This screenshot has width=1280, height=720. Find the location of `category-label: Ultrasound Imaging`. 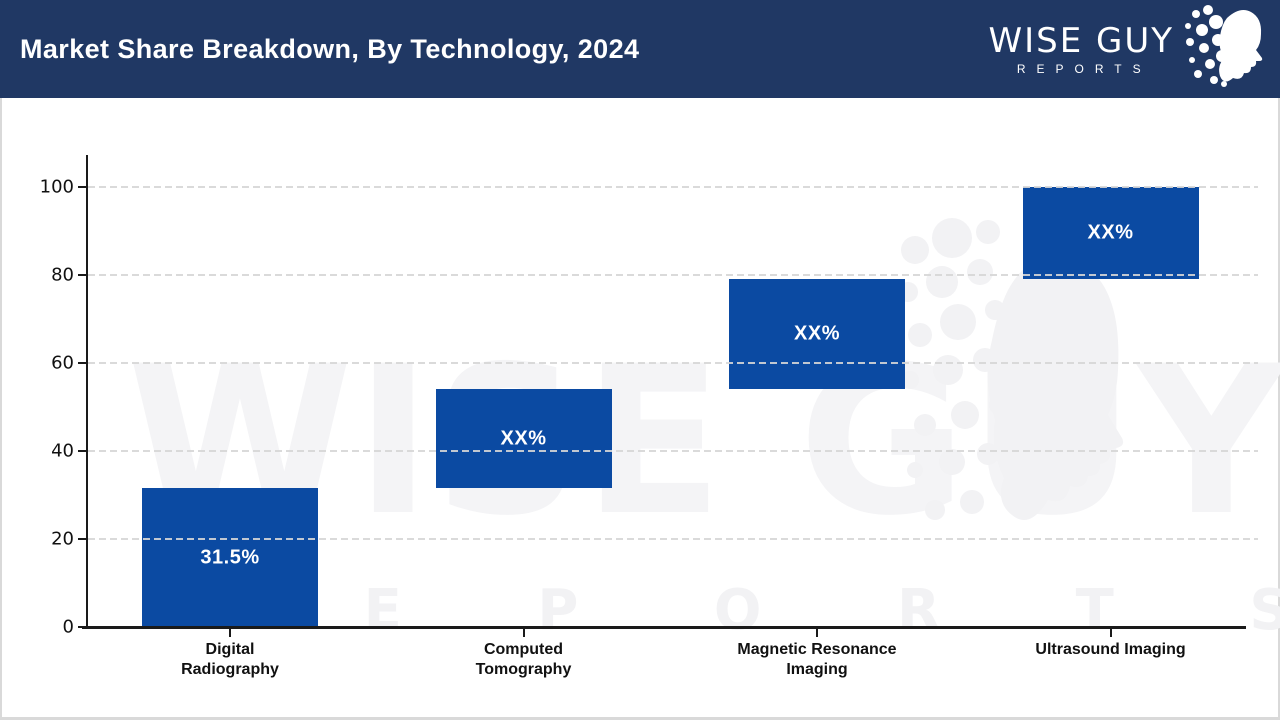

category-label: Ultrasound Imaging is located at coordinates (1110, 649).